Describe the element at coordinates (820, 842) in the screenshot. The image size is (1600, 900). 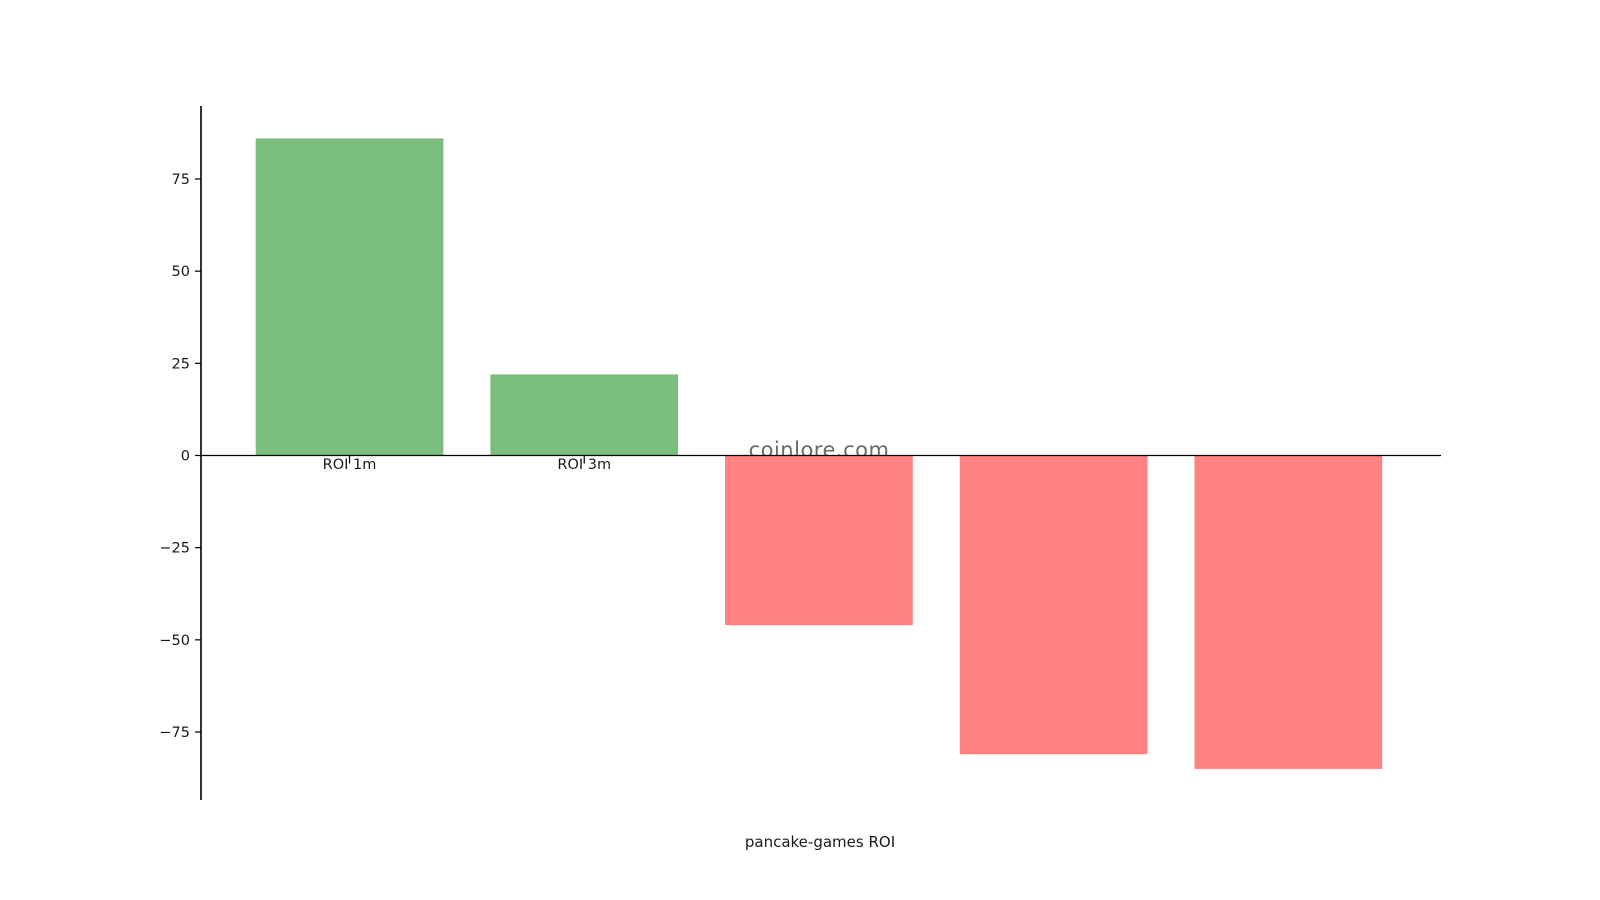
I see `x-axis-title: pancake-games ROI` at that location.